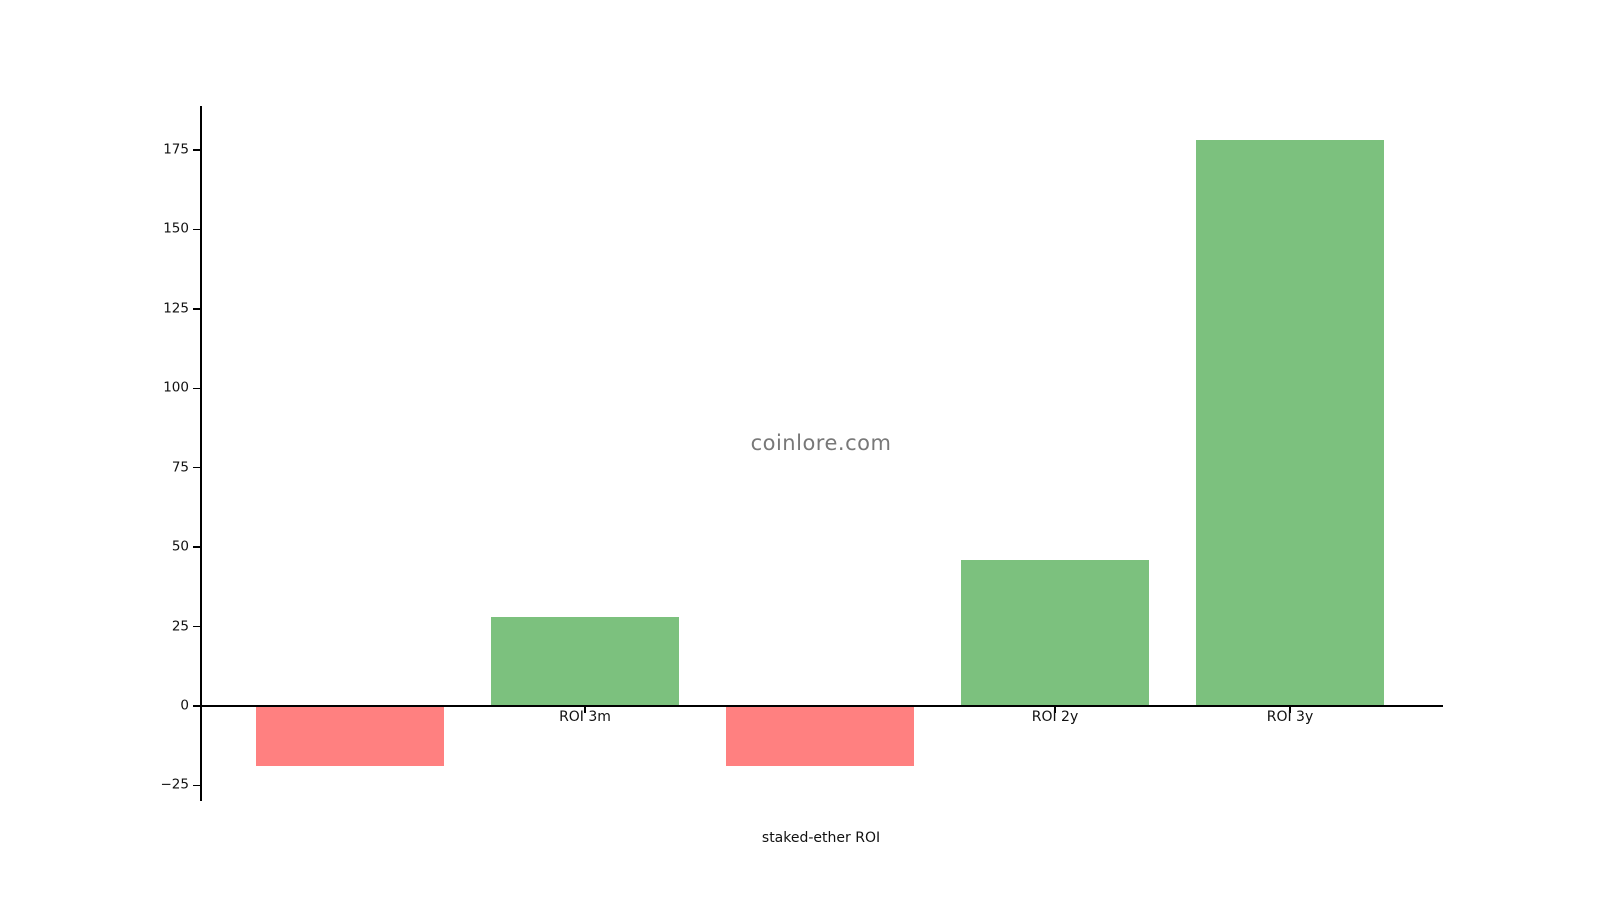  I want to click on y-axis-line, so click(201, 453).